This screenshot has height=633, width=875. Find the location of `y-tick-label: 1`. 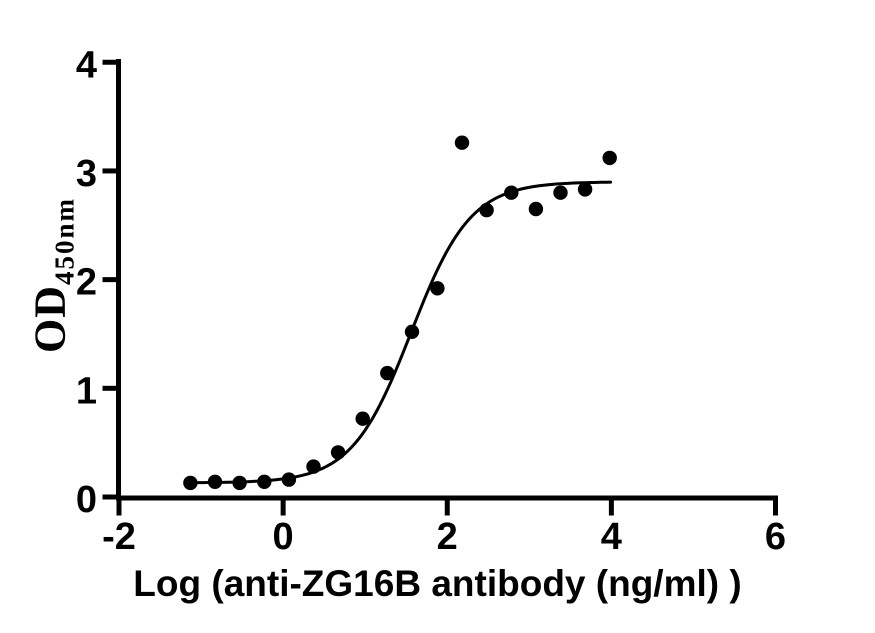

y-tick-label: 1 is located at coordinates (86, 391).